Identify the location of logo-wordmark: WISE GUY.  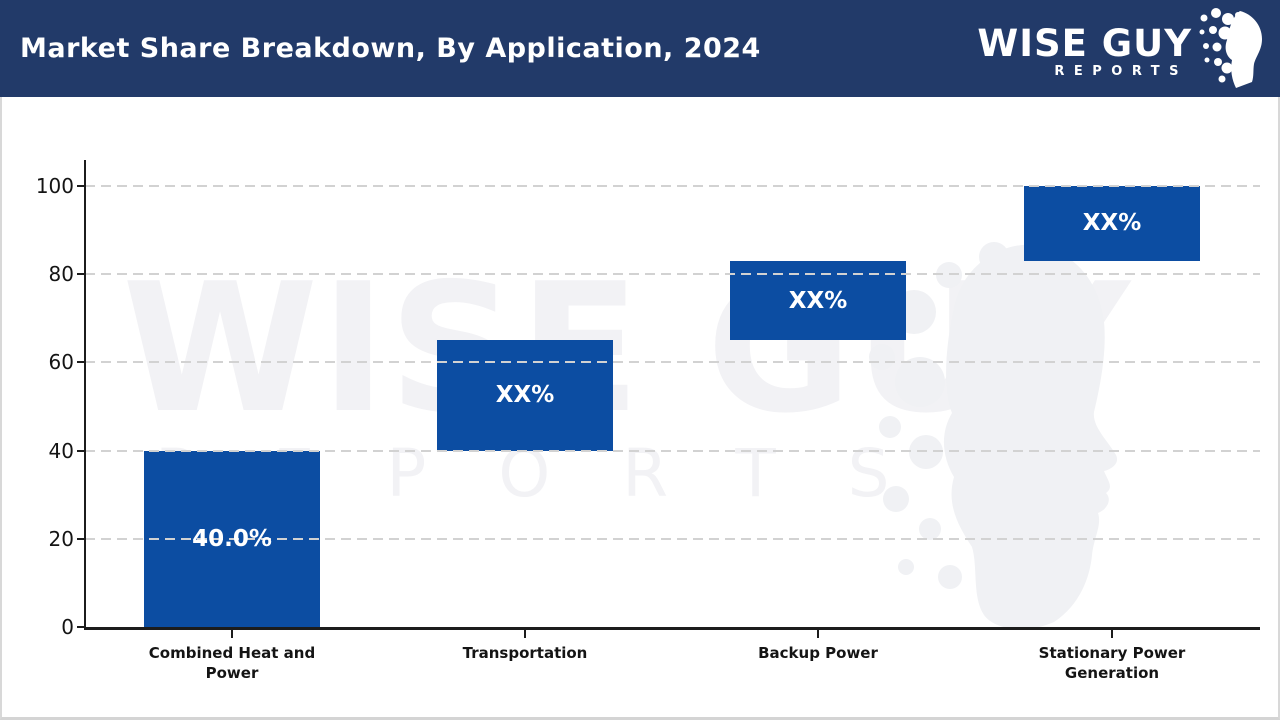
(1084, 43).